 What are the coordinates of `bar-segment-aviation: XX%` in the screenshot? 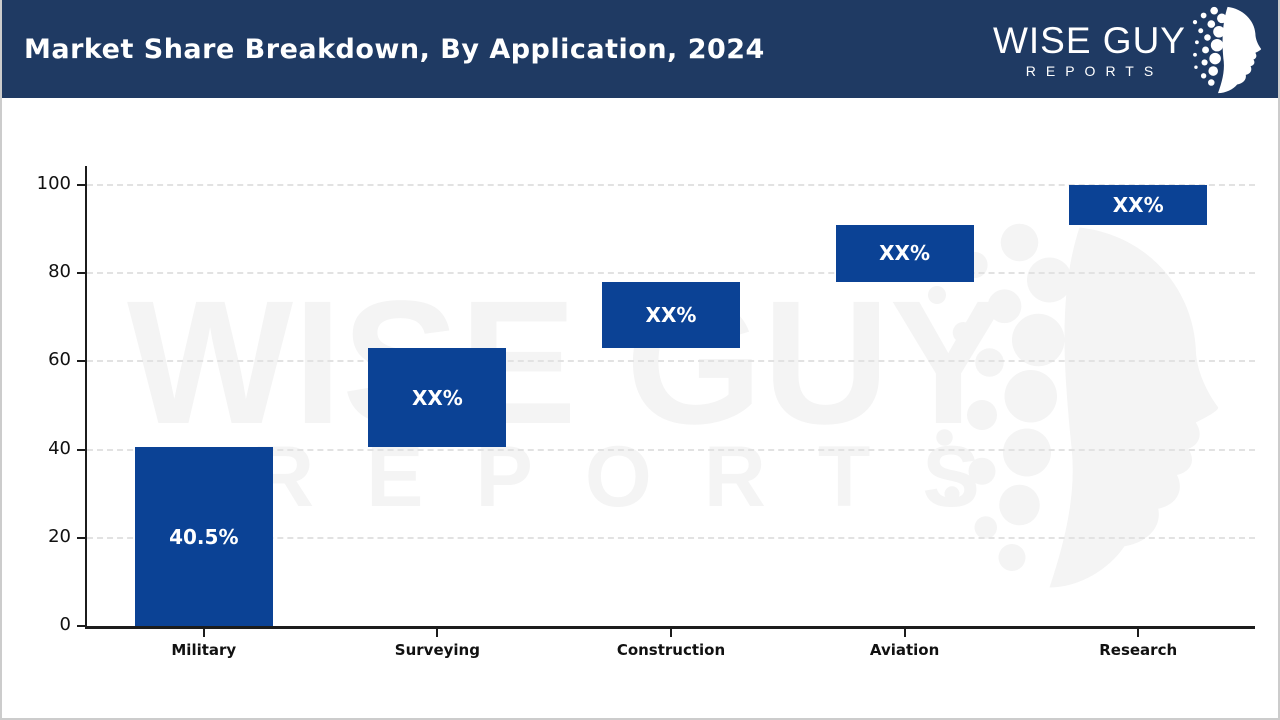 It's located at (904, 253).